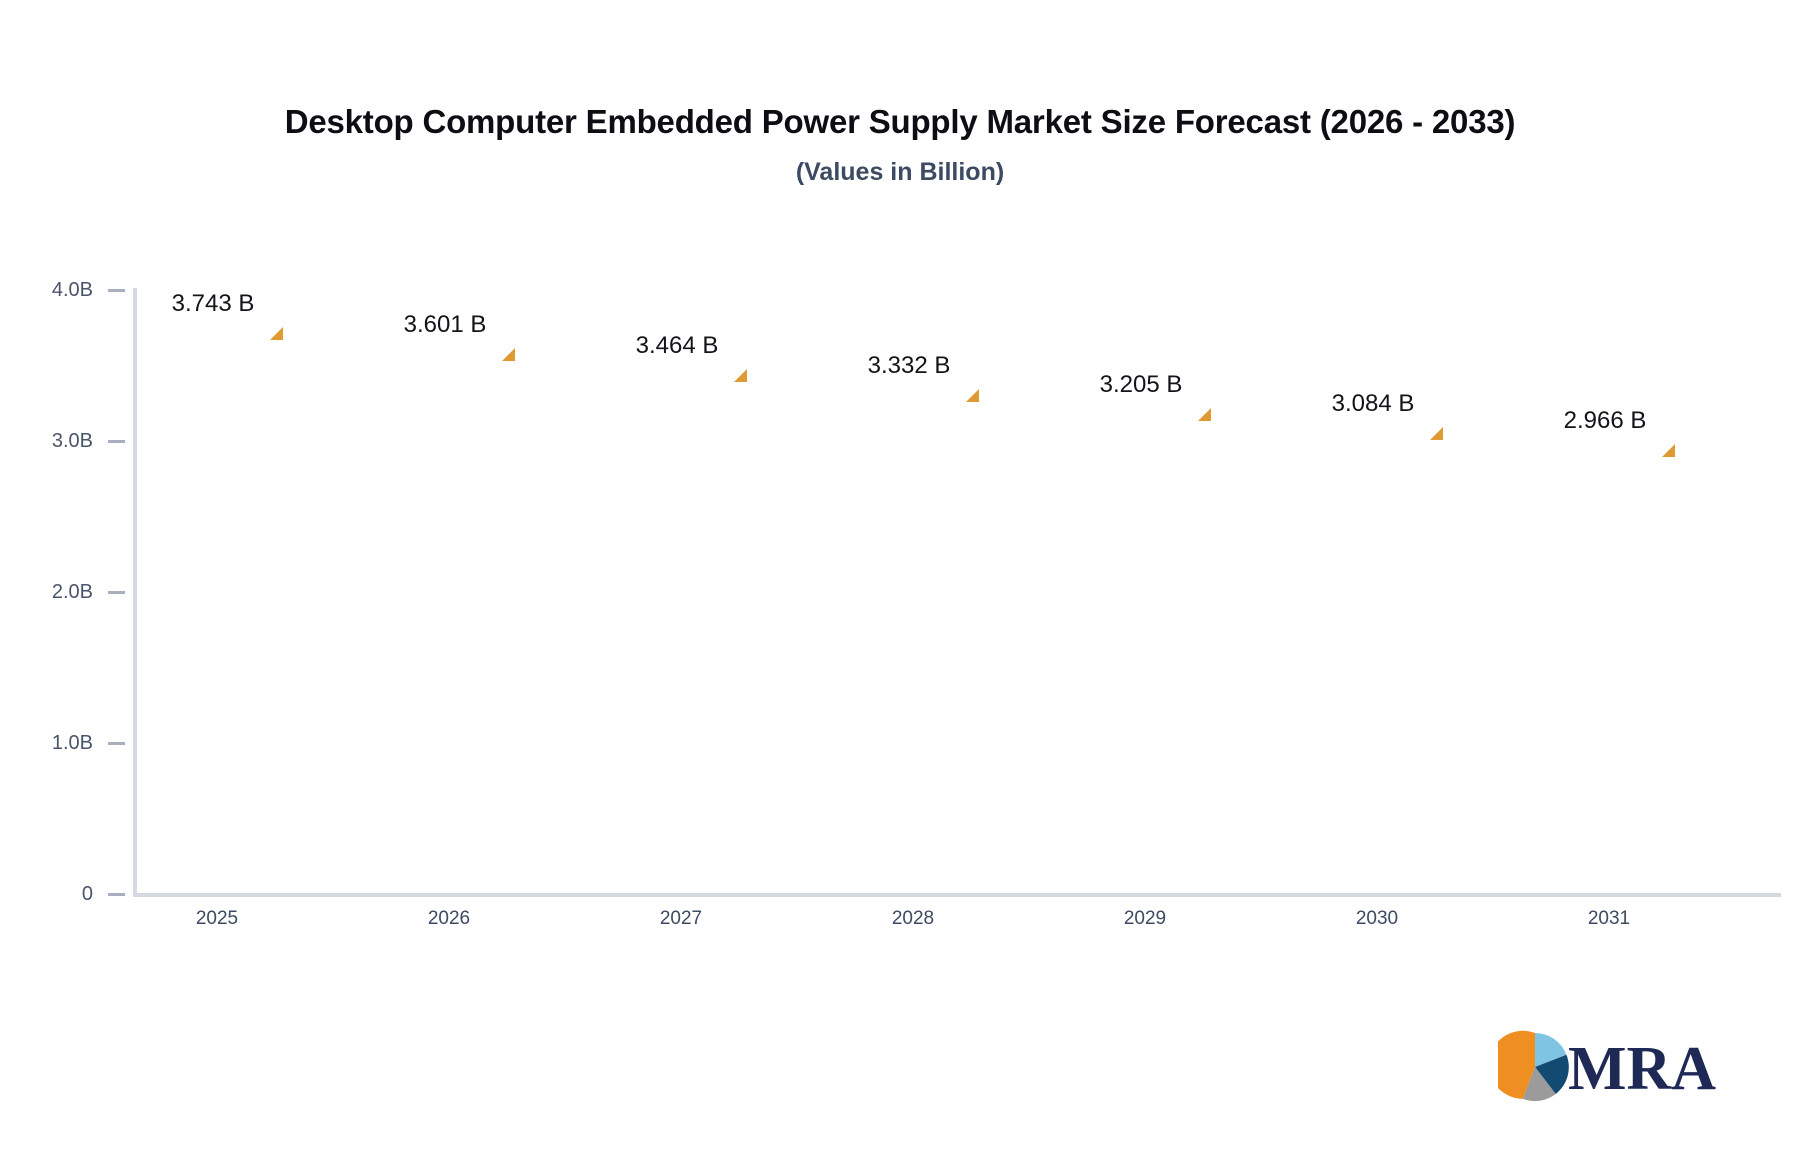  I want to click on chart-subtitle: (Values in Billion), so click(900, 171).